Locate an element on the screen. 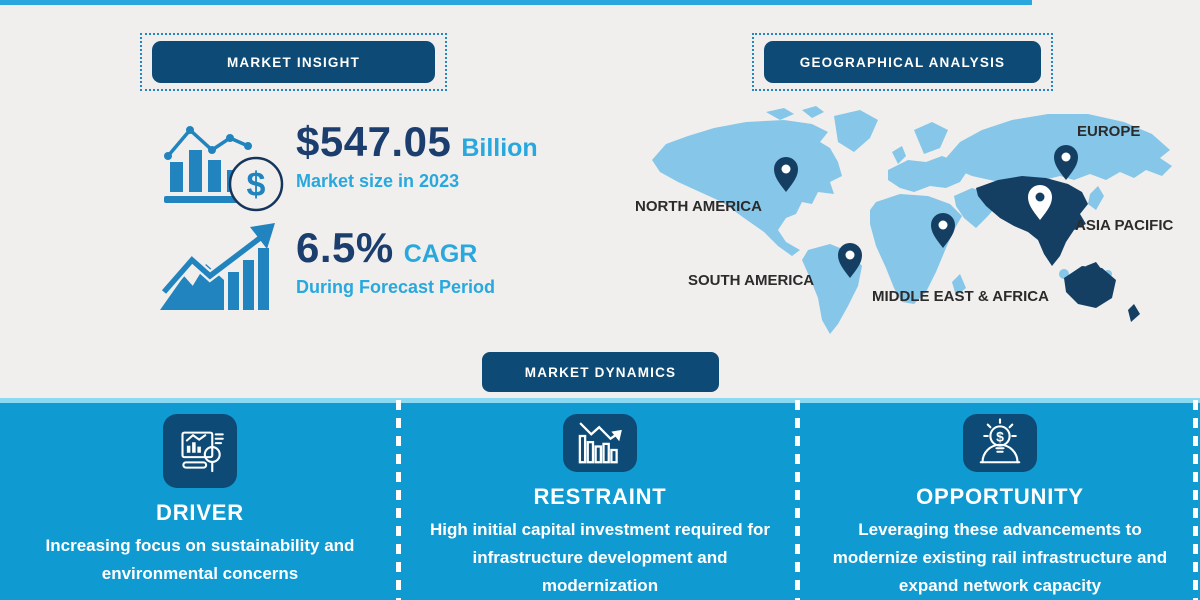 This screenshot has width=1200, height=600. restraint-title: RESTRAINT is located at coordinates (600, 496).